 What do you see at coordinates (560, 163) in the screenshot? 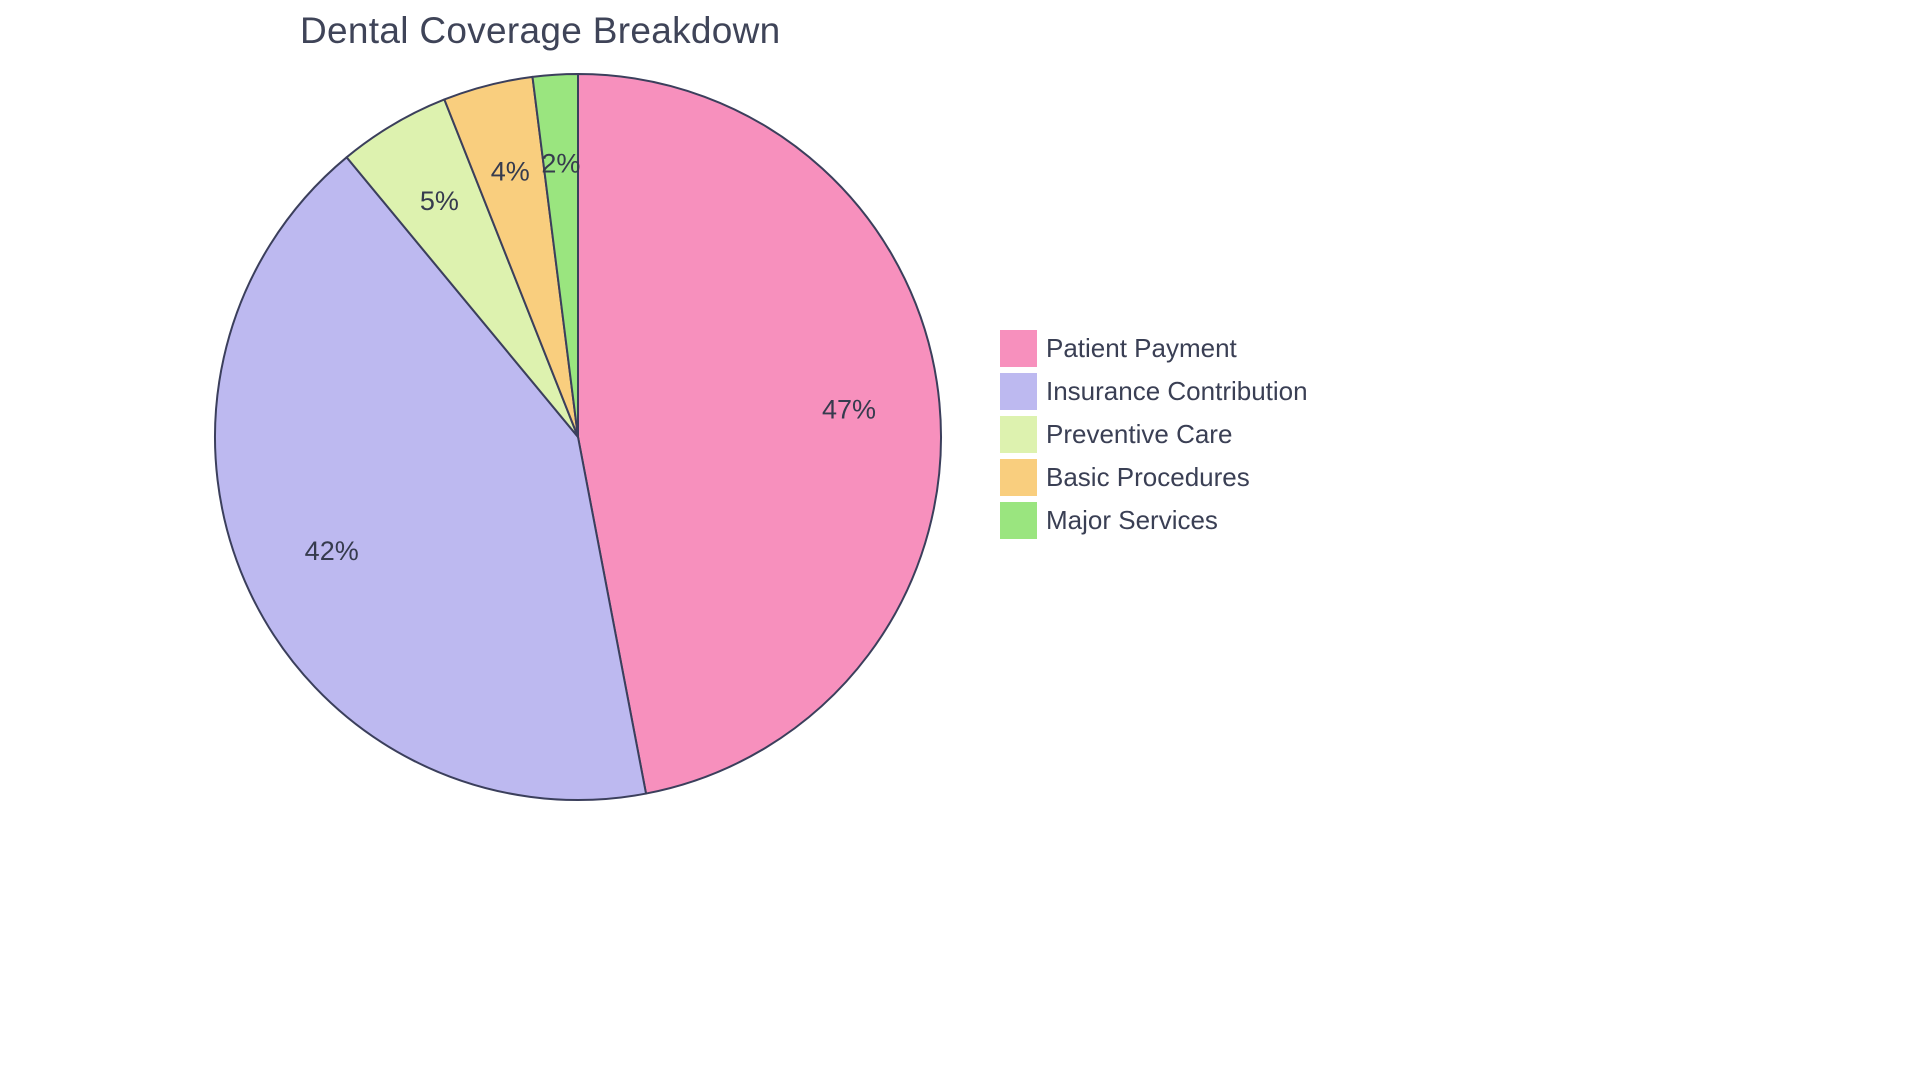
I see `slice-percent-label-major-services: 2%` at bounding box center [560, 163].